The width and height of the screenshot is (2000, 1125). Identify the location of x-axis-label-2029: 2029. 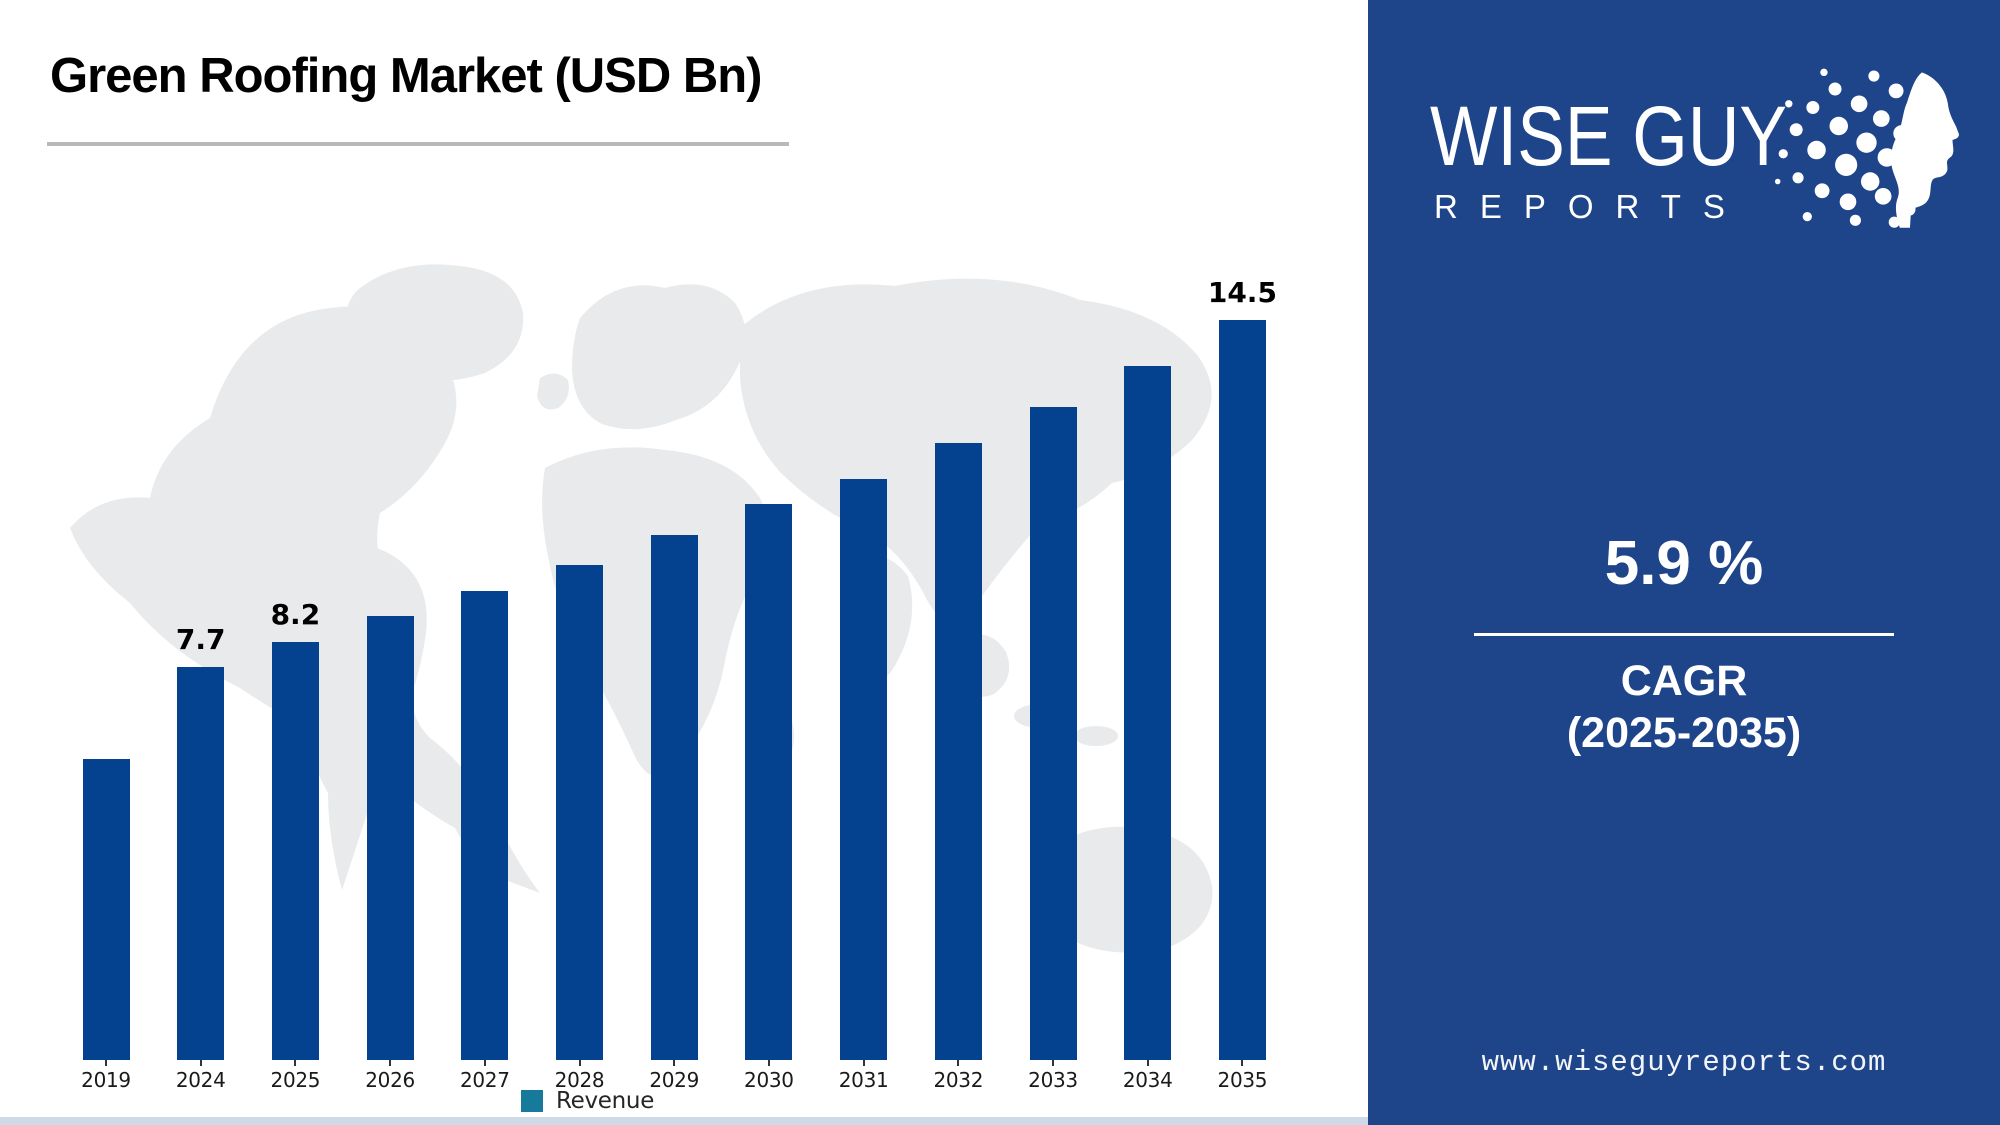
(674, 1080).